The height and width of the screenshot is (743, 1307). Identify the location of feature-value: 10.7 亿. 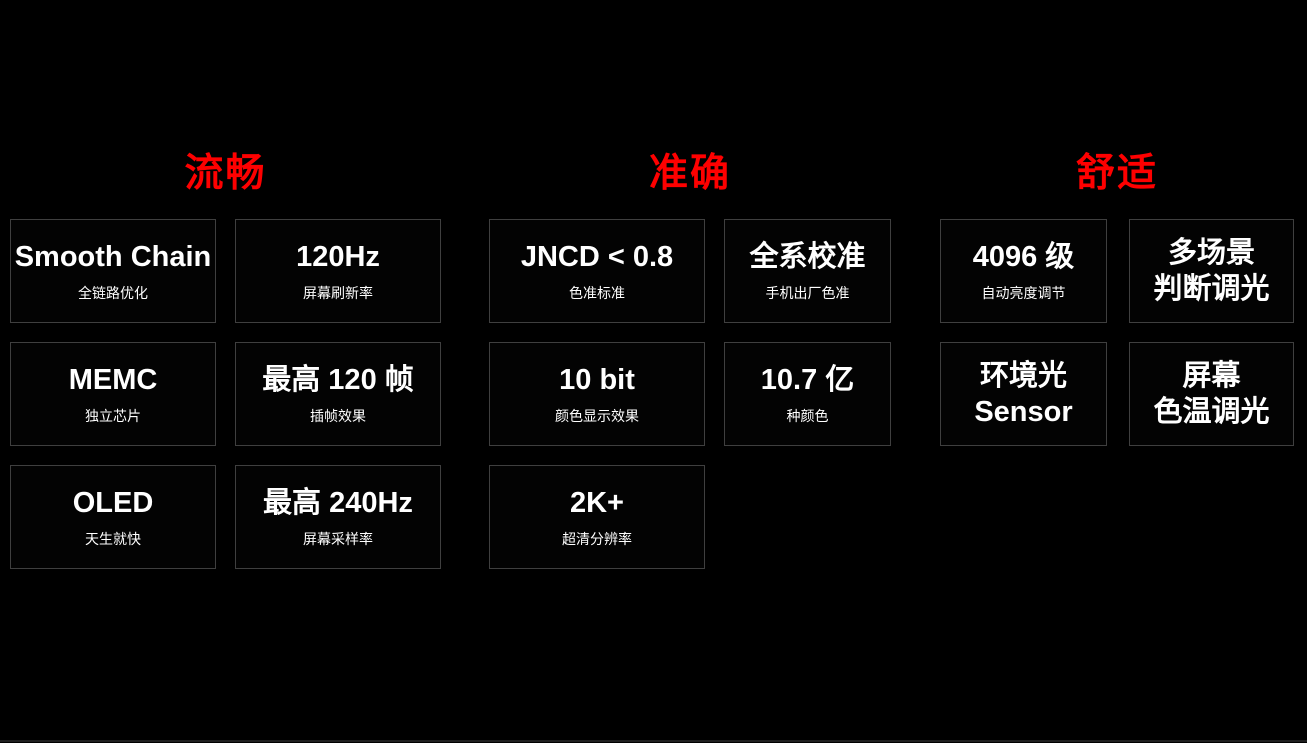
(807, 380).